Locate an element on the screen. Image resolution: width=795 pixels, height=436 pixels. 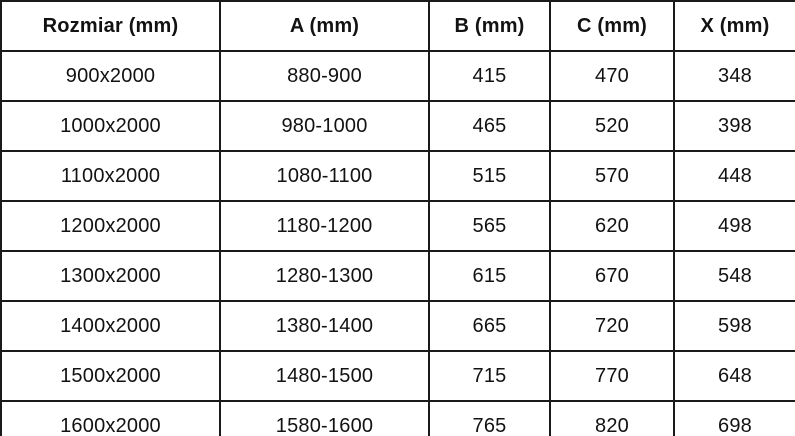
table-cell-rozmiar: 1000x2000 is located at coordinates (110, 126).